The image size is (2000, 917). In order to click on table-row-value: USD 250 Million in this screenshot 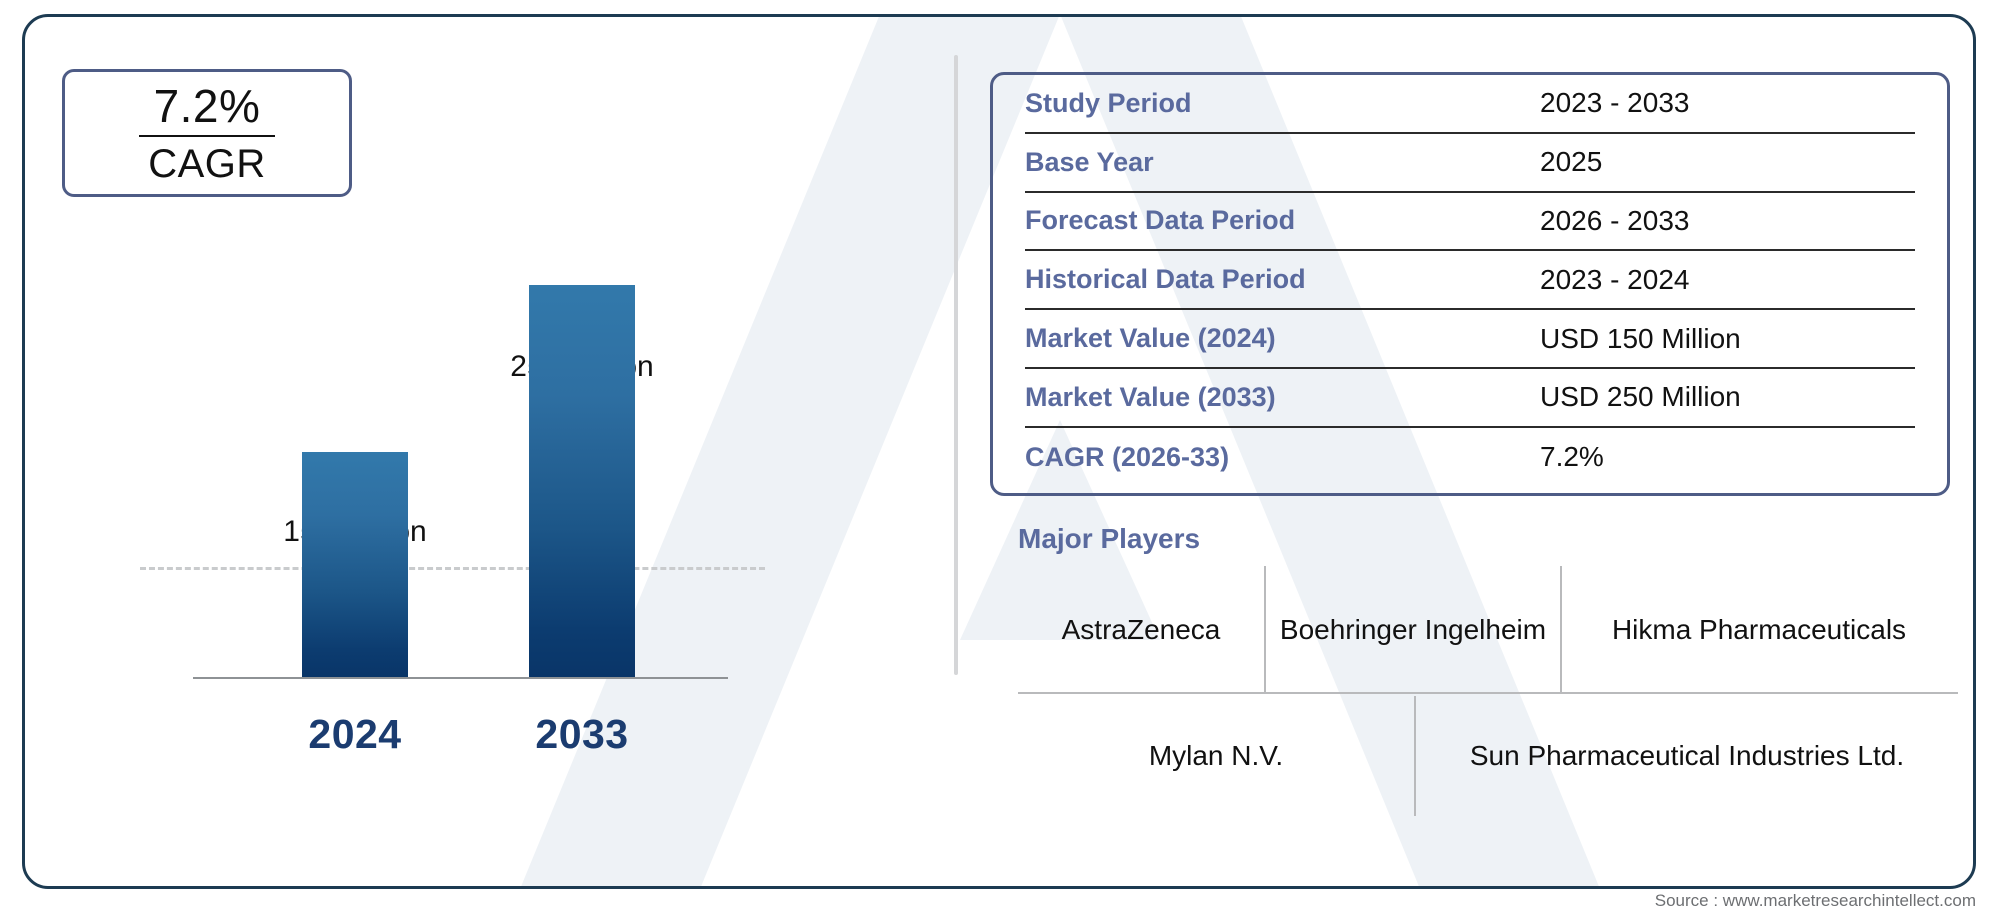, I will do `click(1640, 397)`.